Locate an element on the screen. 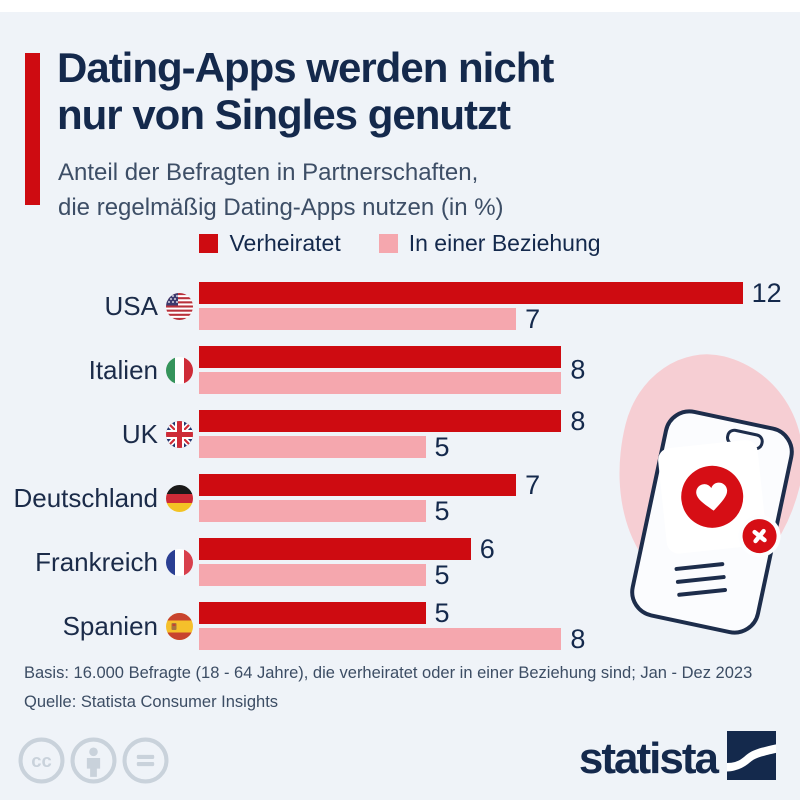 This screenshot has height=800, width=800. cc-icon: cc is located at coordinates (41, 763).